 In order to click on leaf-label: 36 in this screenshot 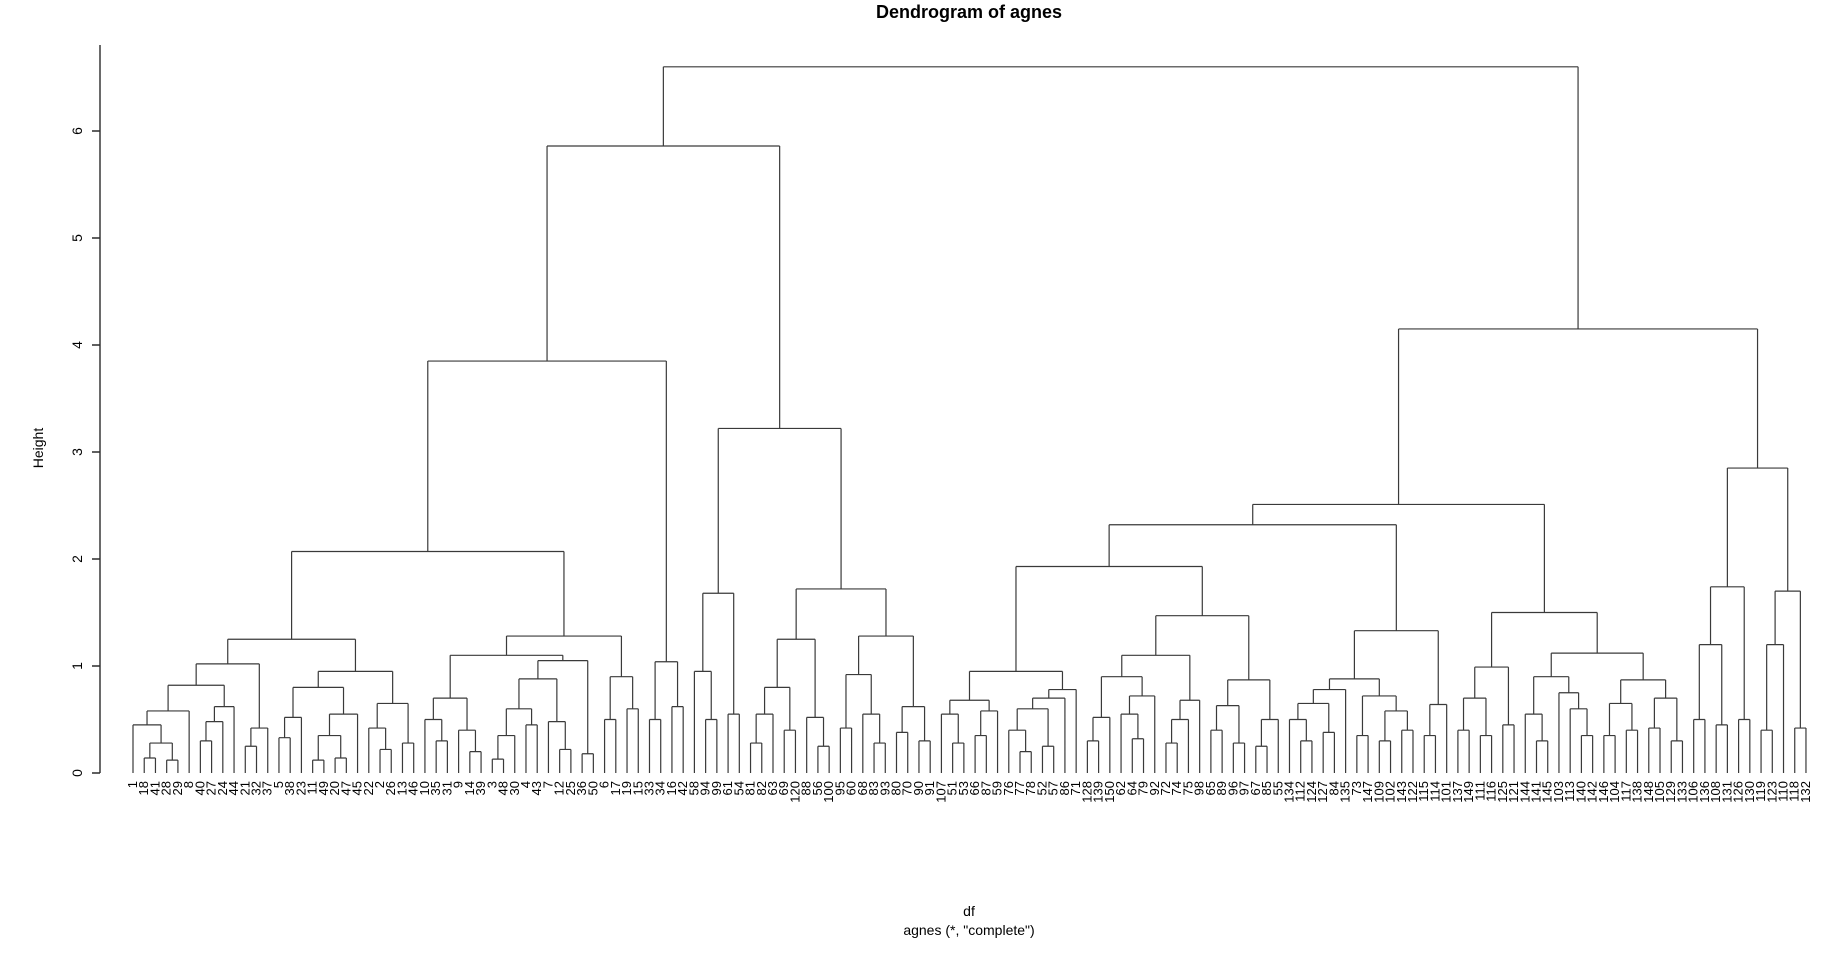, I will do `click(581, 788)`.